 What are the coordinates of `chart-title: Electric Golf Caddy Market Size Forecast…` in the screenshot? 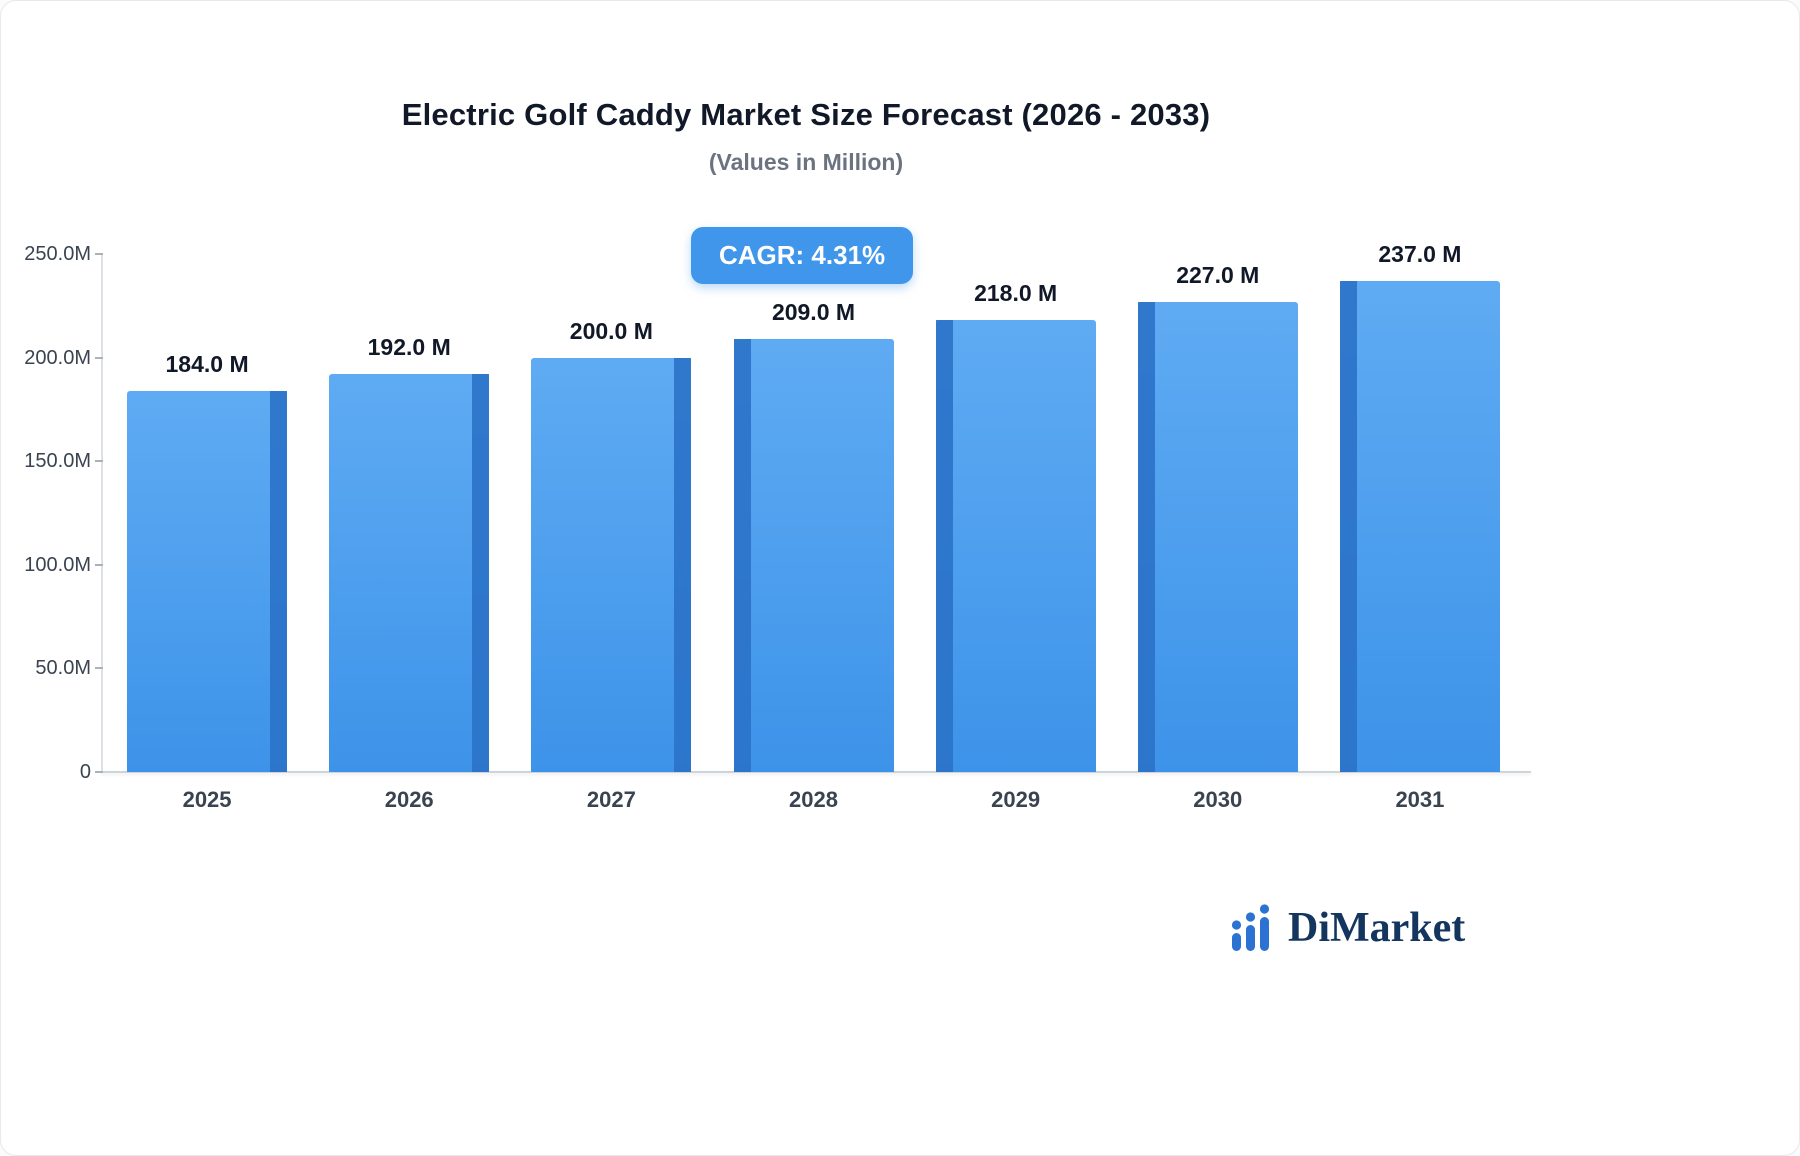 It's located at (806, 114).